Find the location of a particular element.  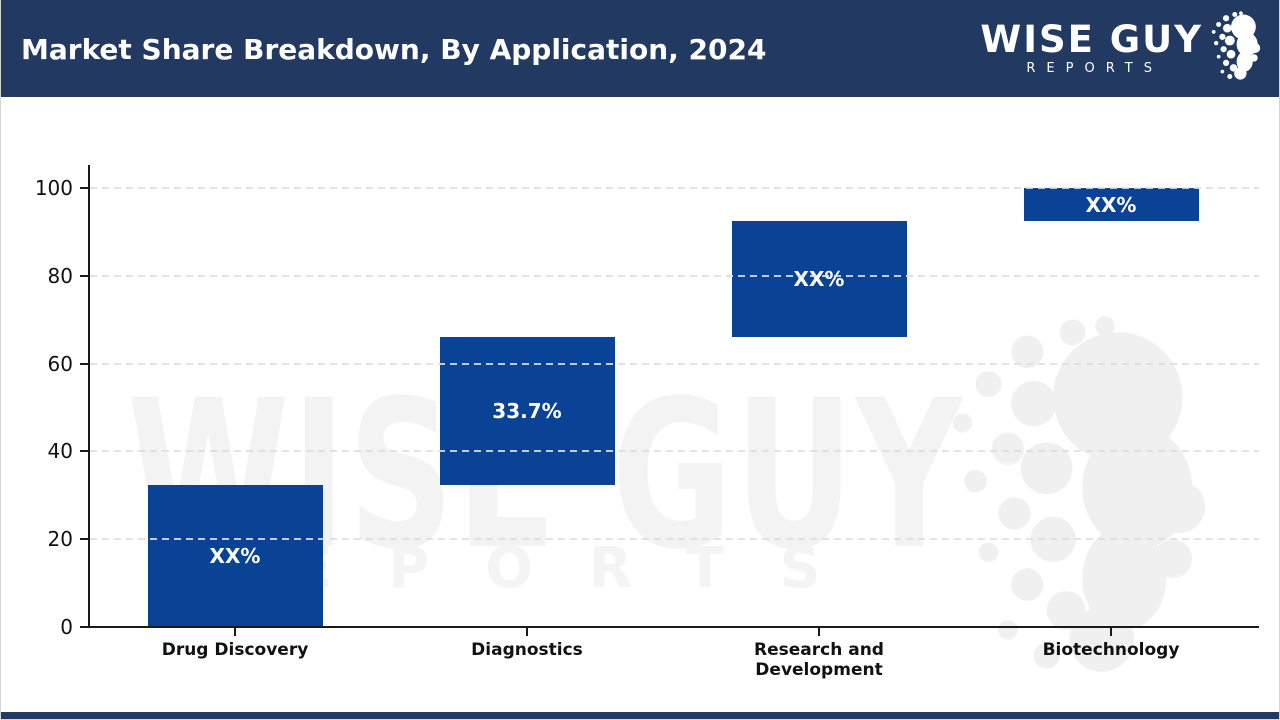

bar-research-and-development: XX% is located at coordinates (819, 279).